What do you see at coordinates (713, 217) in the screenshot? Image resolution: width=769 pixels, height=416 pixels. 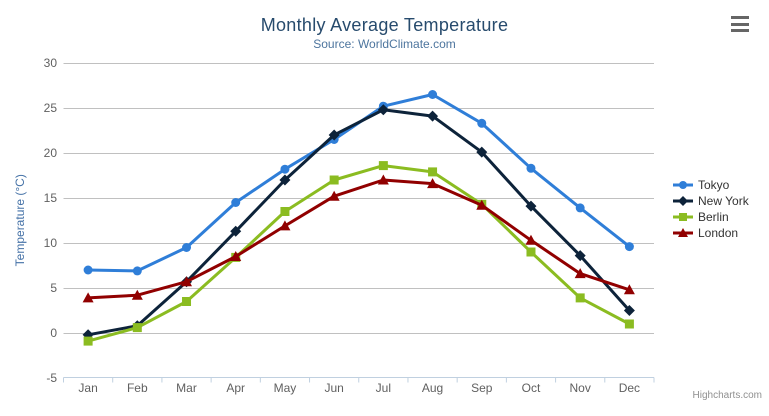 I see `legend-label: Berlin` at bounding box center [713, 217].